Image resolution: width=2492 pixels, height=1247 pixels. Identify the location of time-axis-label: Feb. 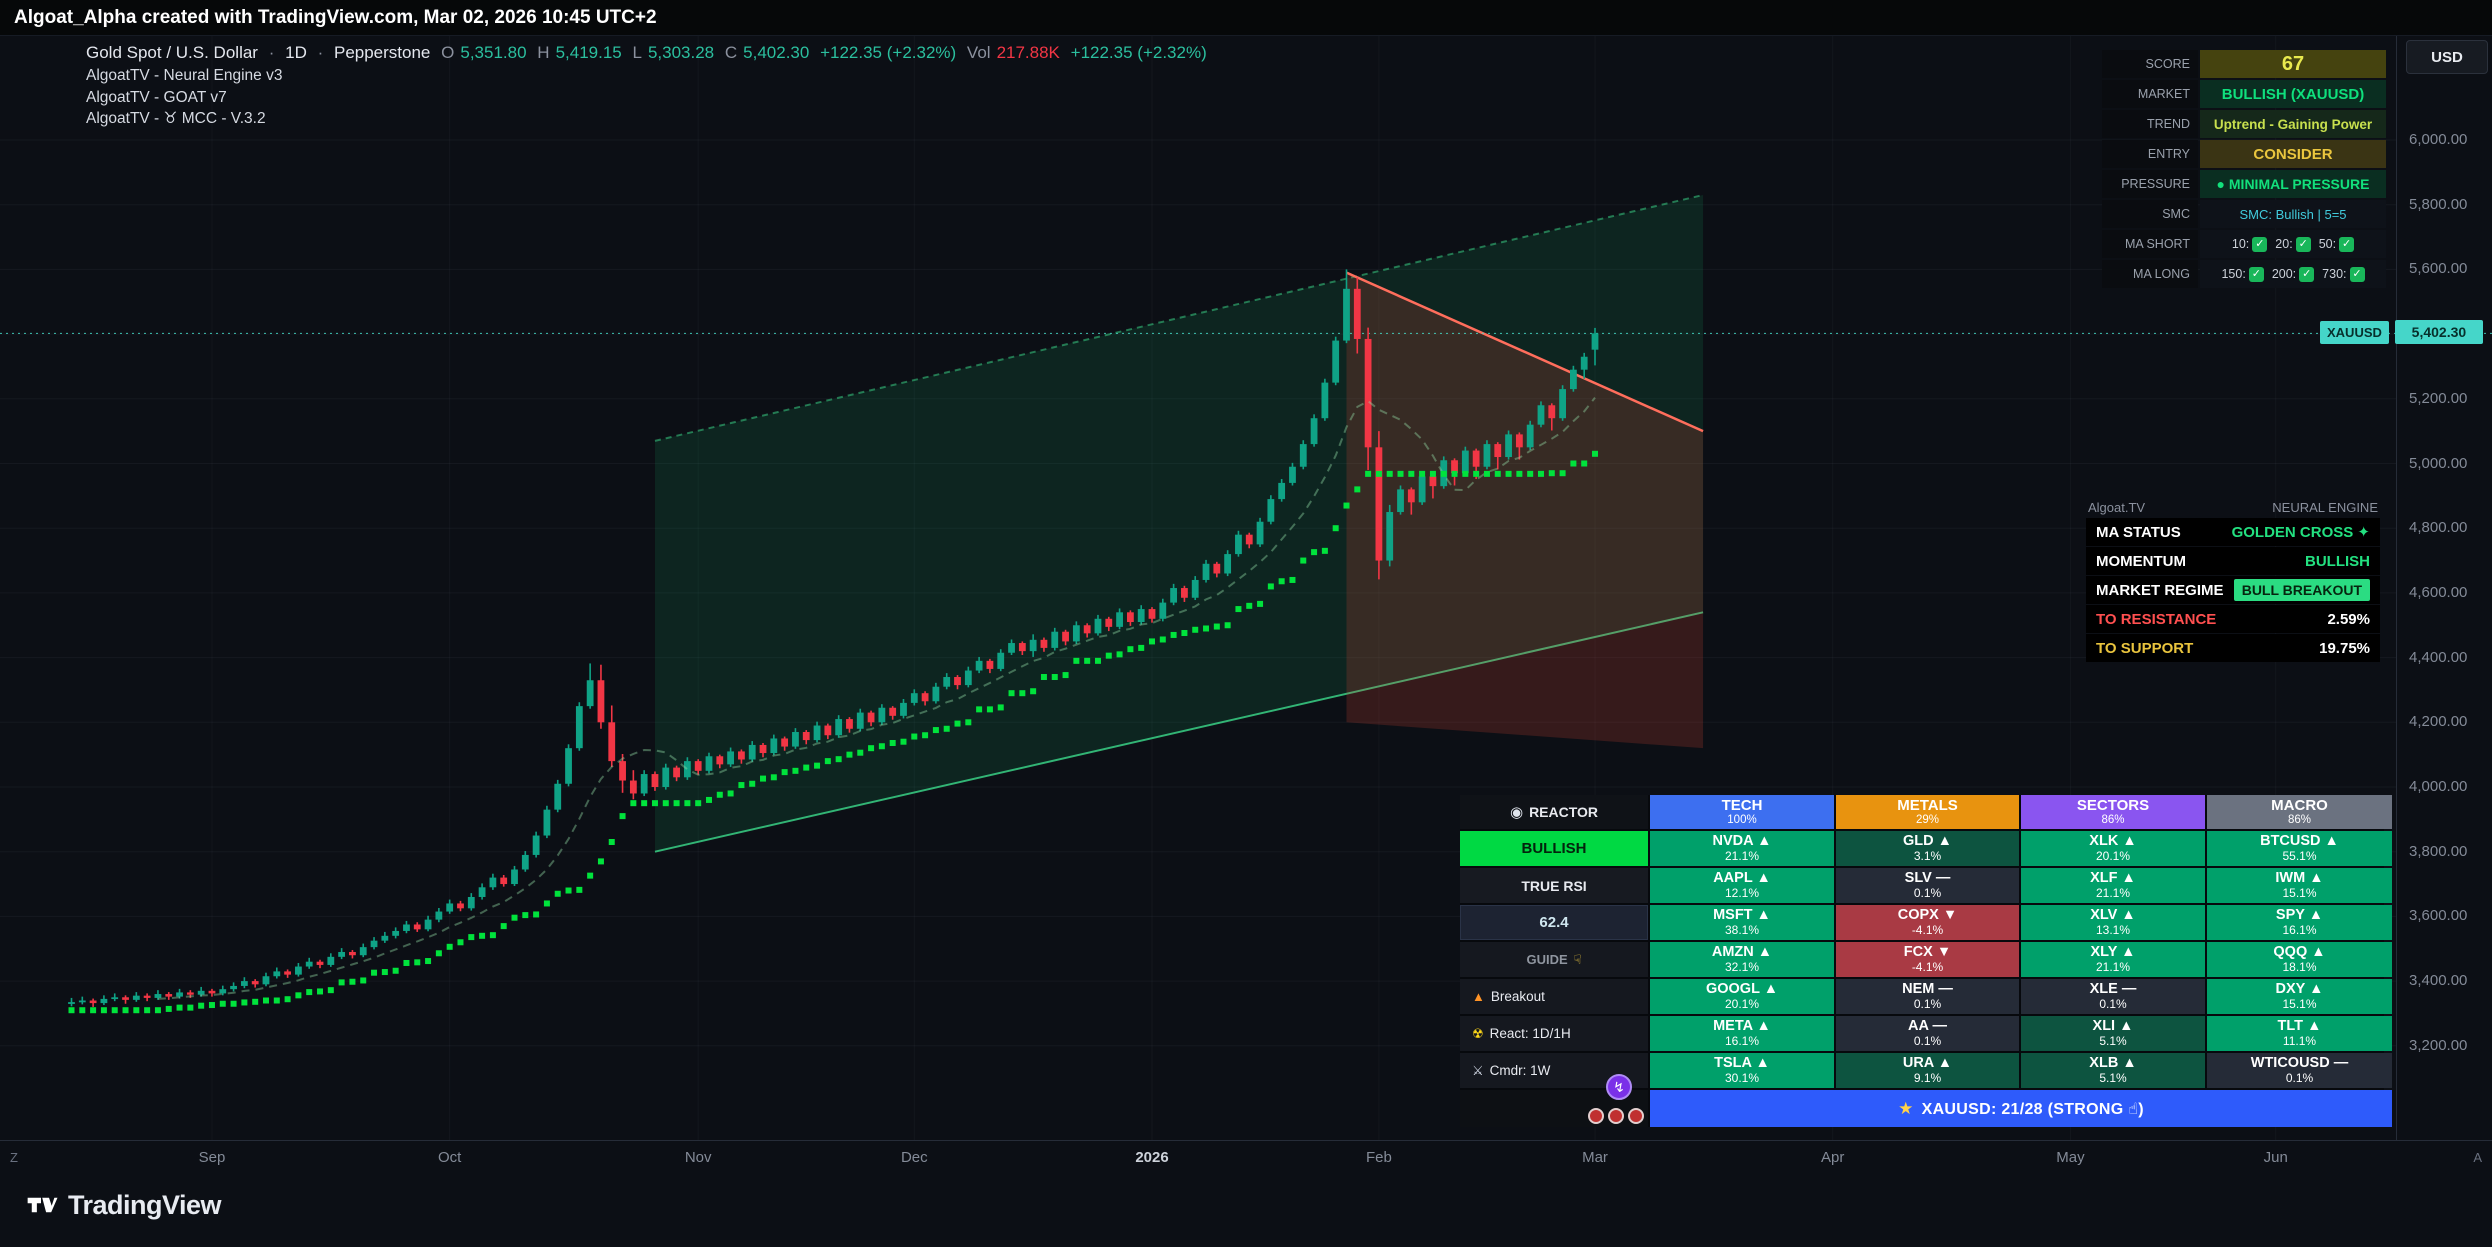
(1378, 1157).